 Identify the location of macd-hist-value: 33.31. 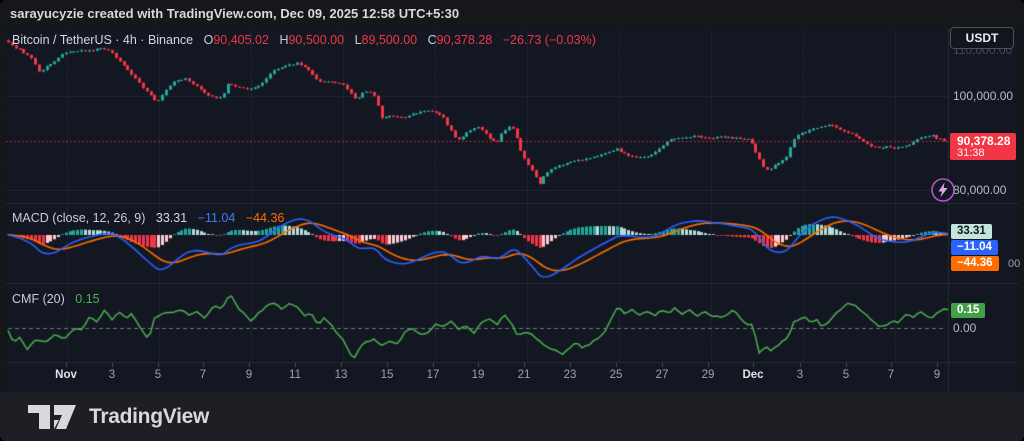
(171, 218).